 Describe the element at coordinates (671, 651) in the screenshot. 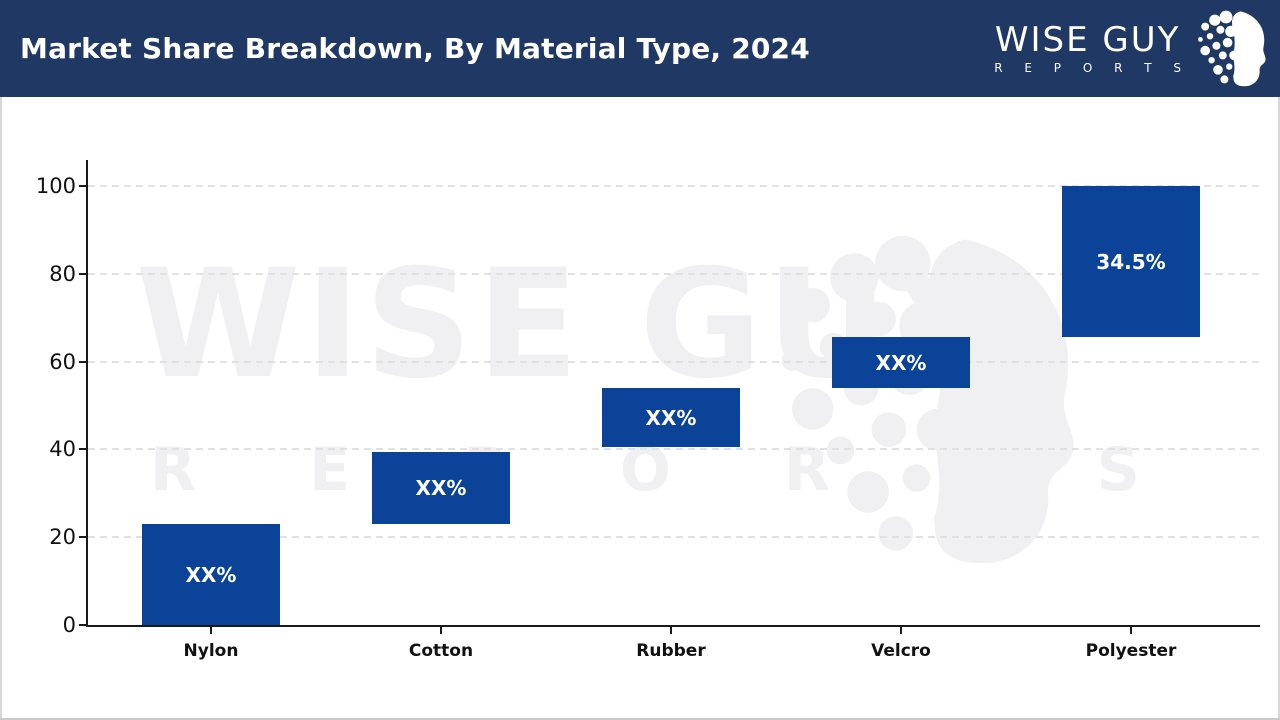

I see `x-axis-label: Rubber` at that location.